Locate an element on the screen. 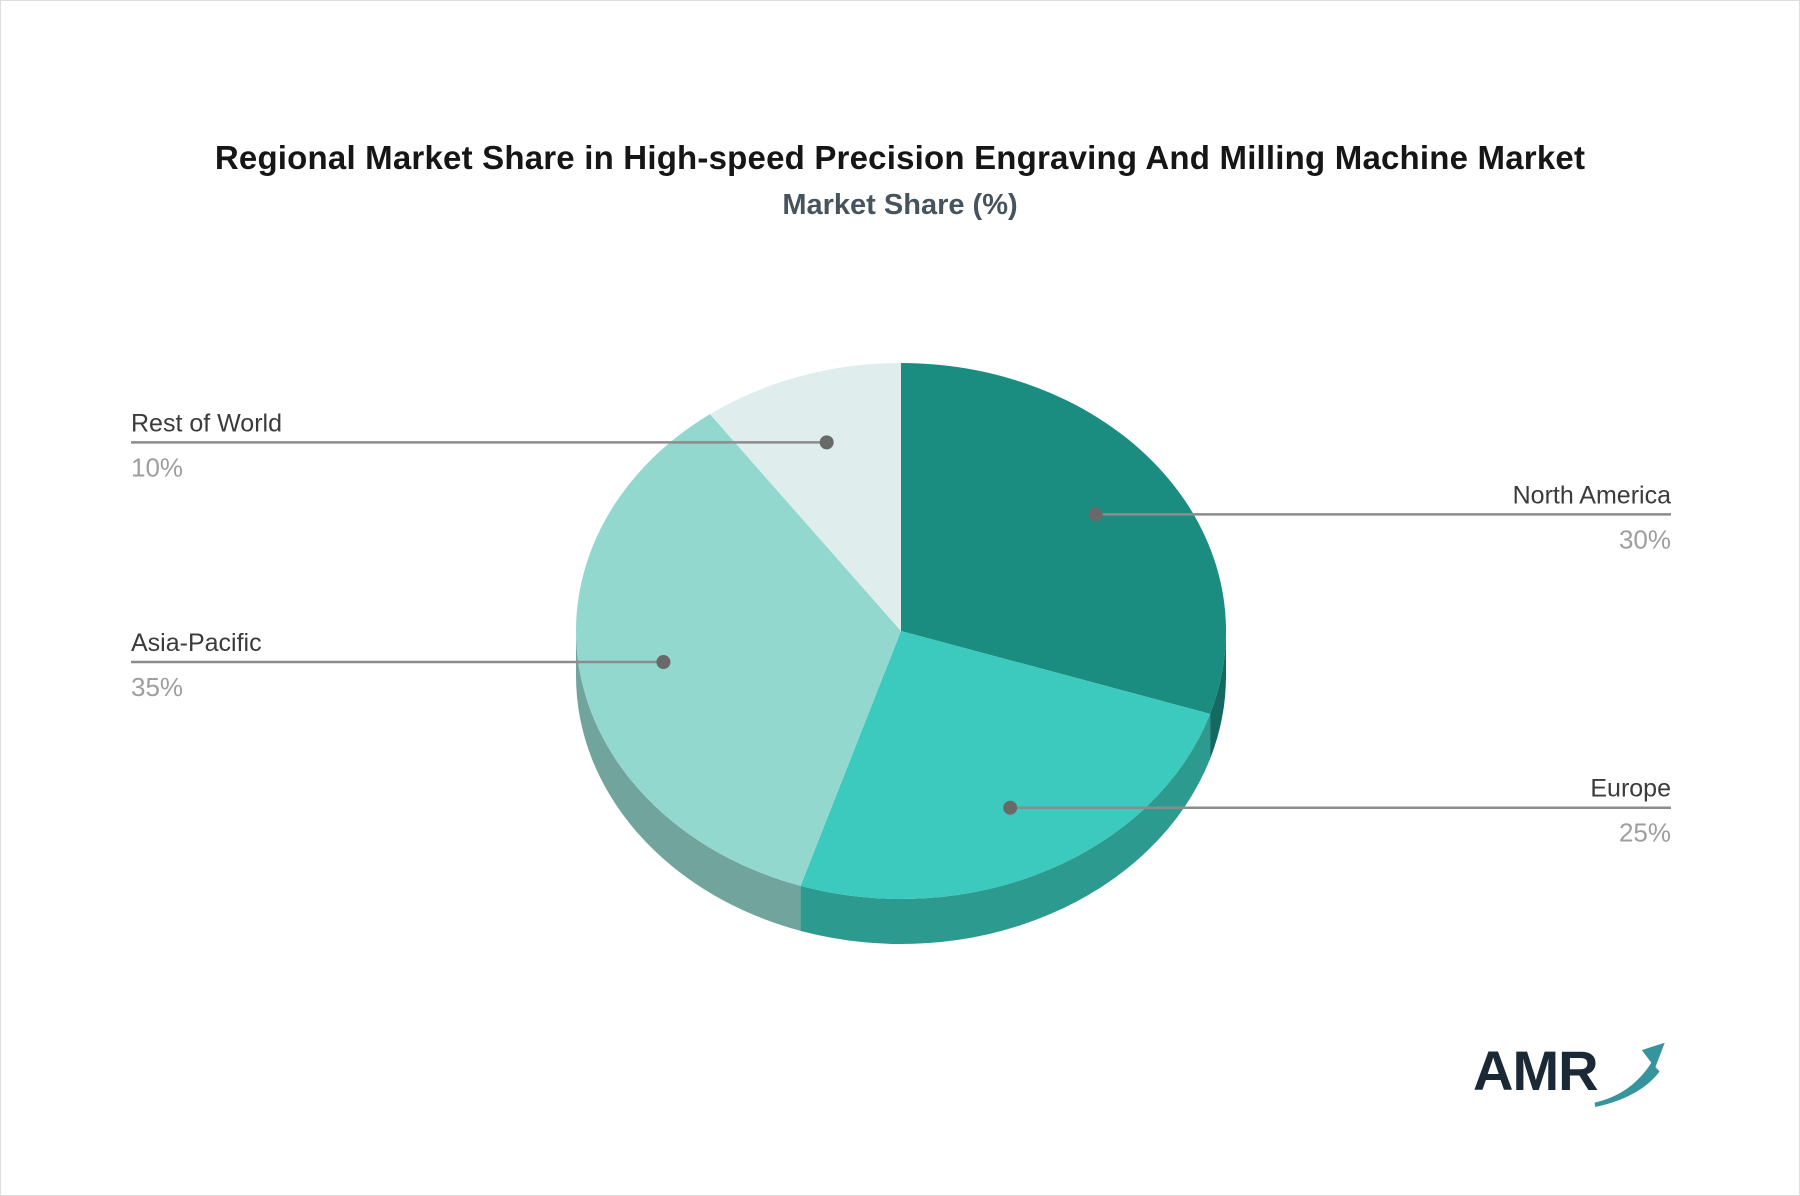  pie-slice-asia-pacific is located at coordinates (738, 650).